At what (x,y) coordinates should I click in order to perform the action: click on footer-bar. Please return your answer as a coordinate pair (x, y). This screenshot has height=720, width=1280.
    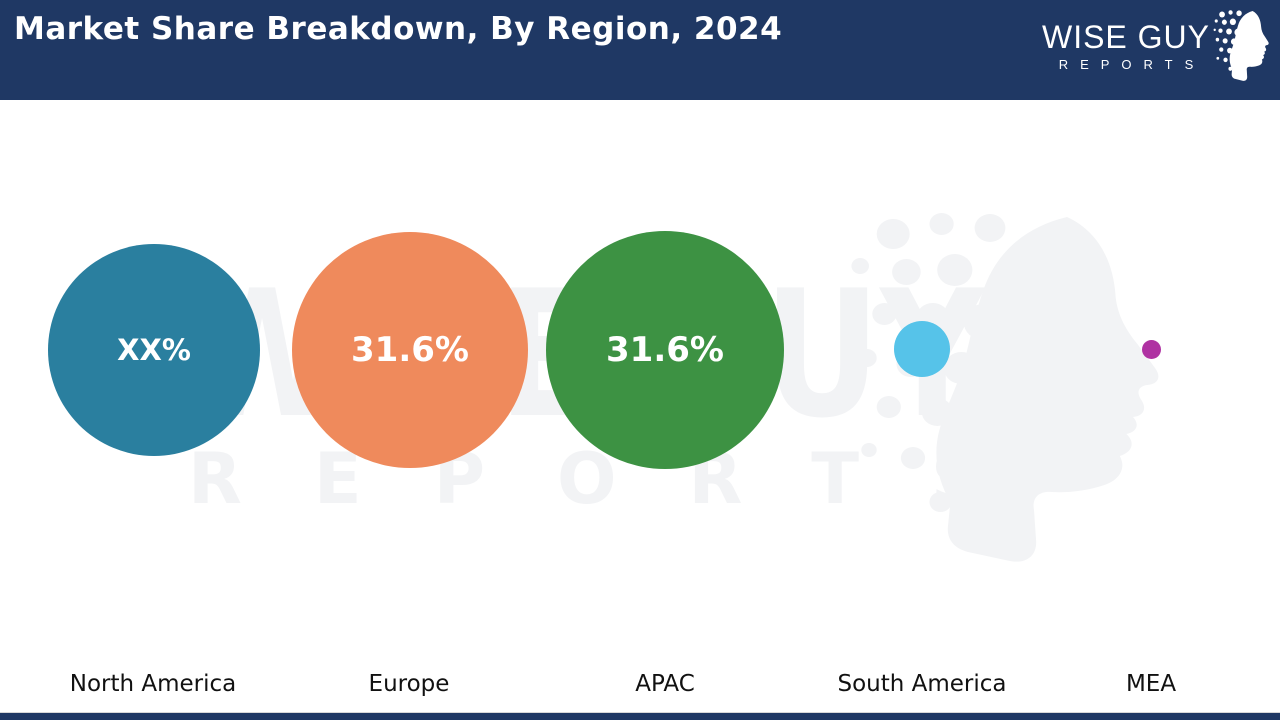
    Looking at the image, I should click on (640, 716).